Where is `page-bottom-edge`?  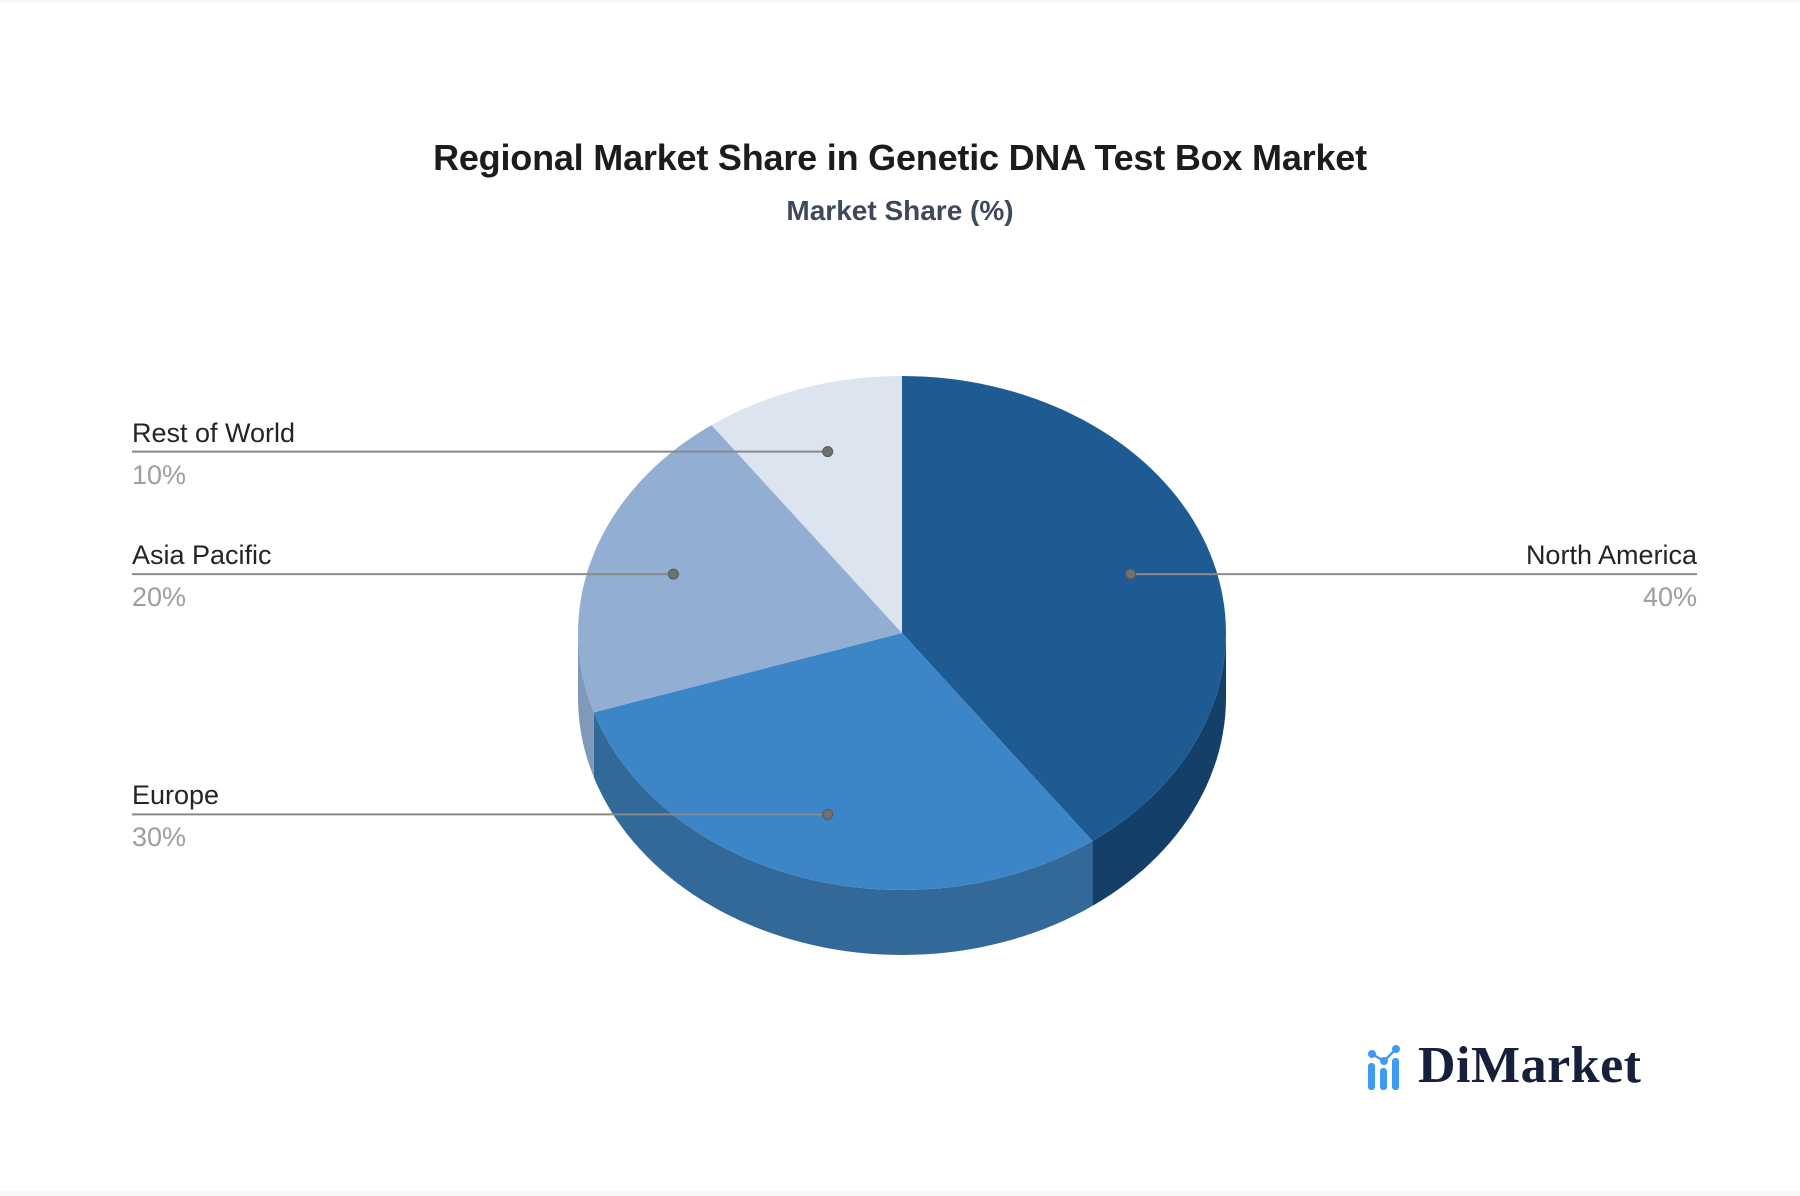
page-bottom-edge is located at coordinates (900, 1193).